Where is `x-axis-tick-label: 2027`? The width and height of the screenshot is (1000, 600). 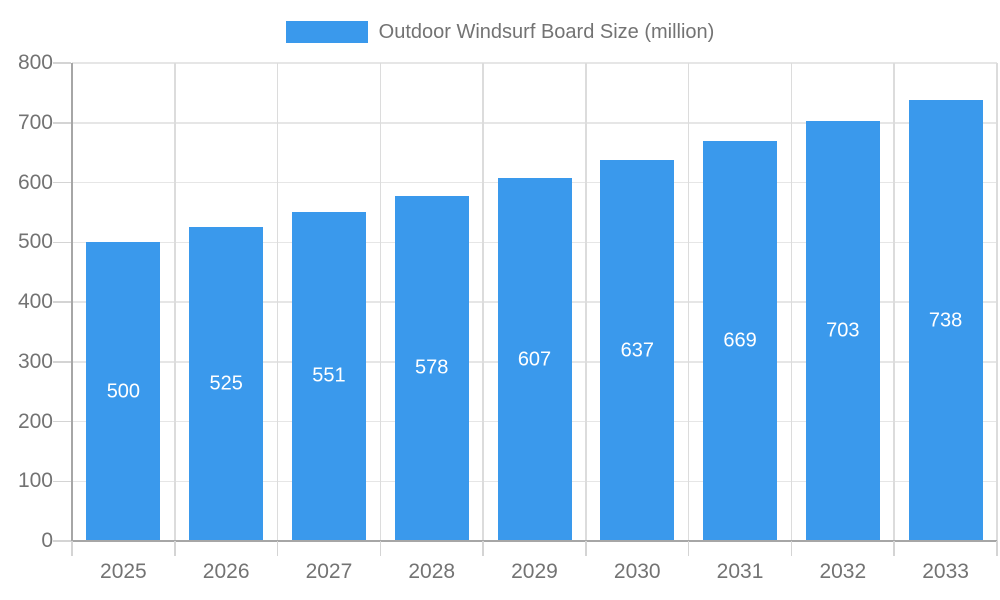
x-axis-tick-label: 2027 is located at coordinates (329, 571).